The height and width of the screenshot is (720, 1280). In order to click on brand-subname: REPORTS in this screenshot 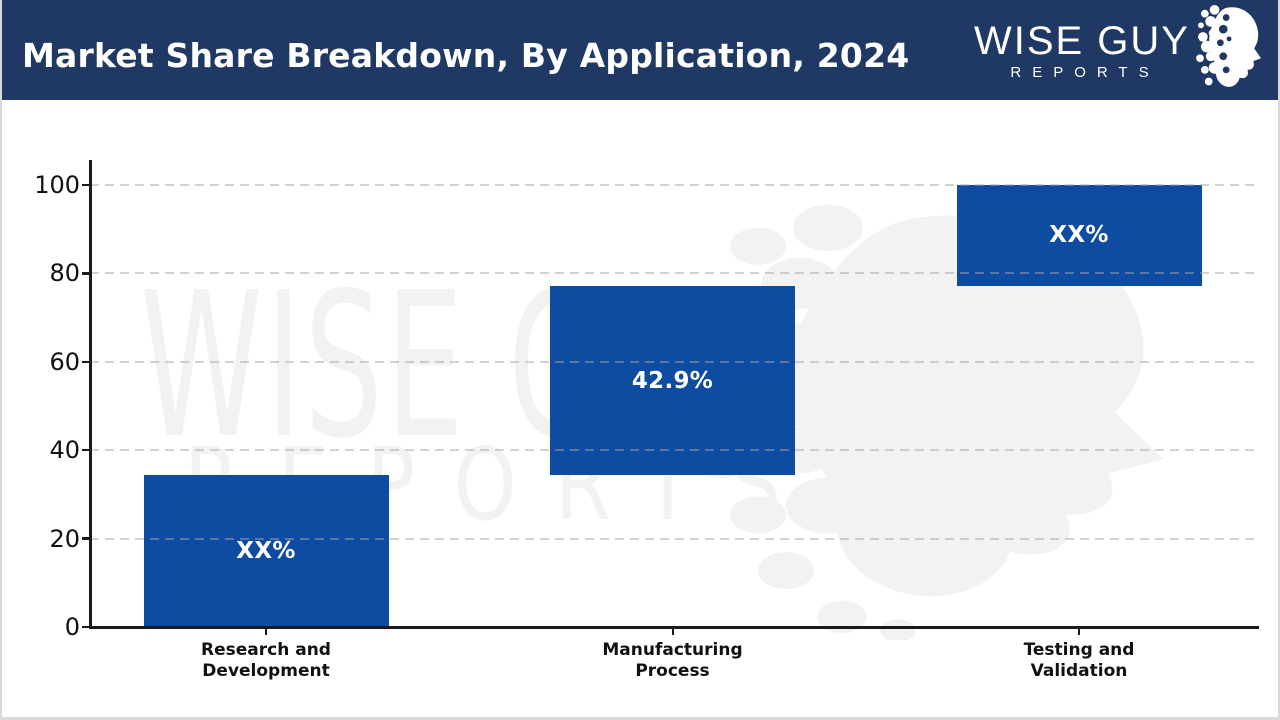, I will do `click(1085, 72)`.